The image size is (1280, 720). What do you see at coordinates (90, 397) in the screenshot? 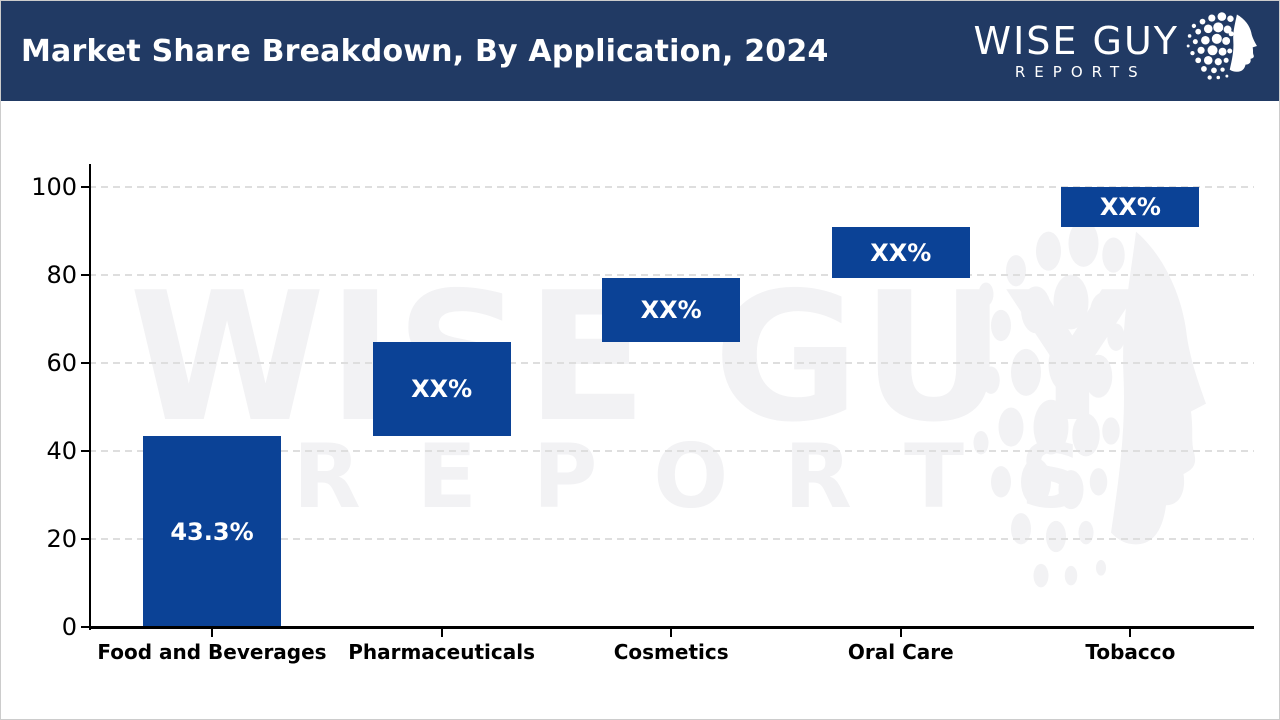
I see `y-axis` at bounding box center [90, 397].